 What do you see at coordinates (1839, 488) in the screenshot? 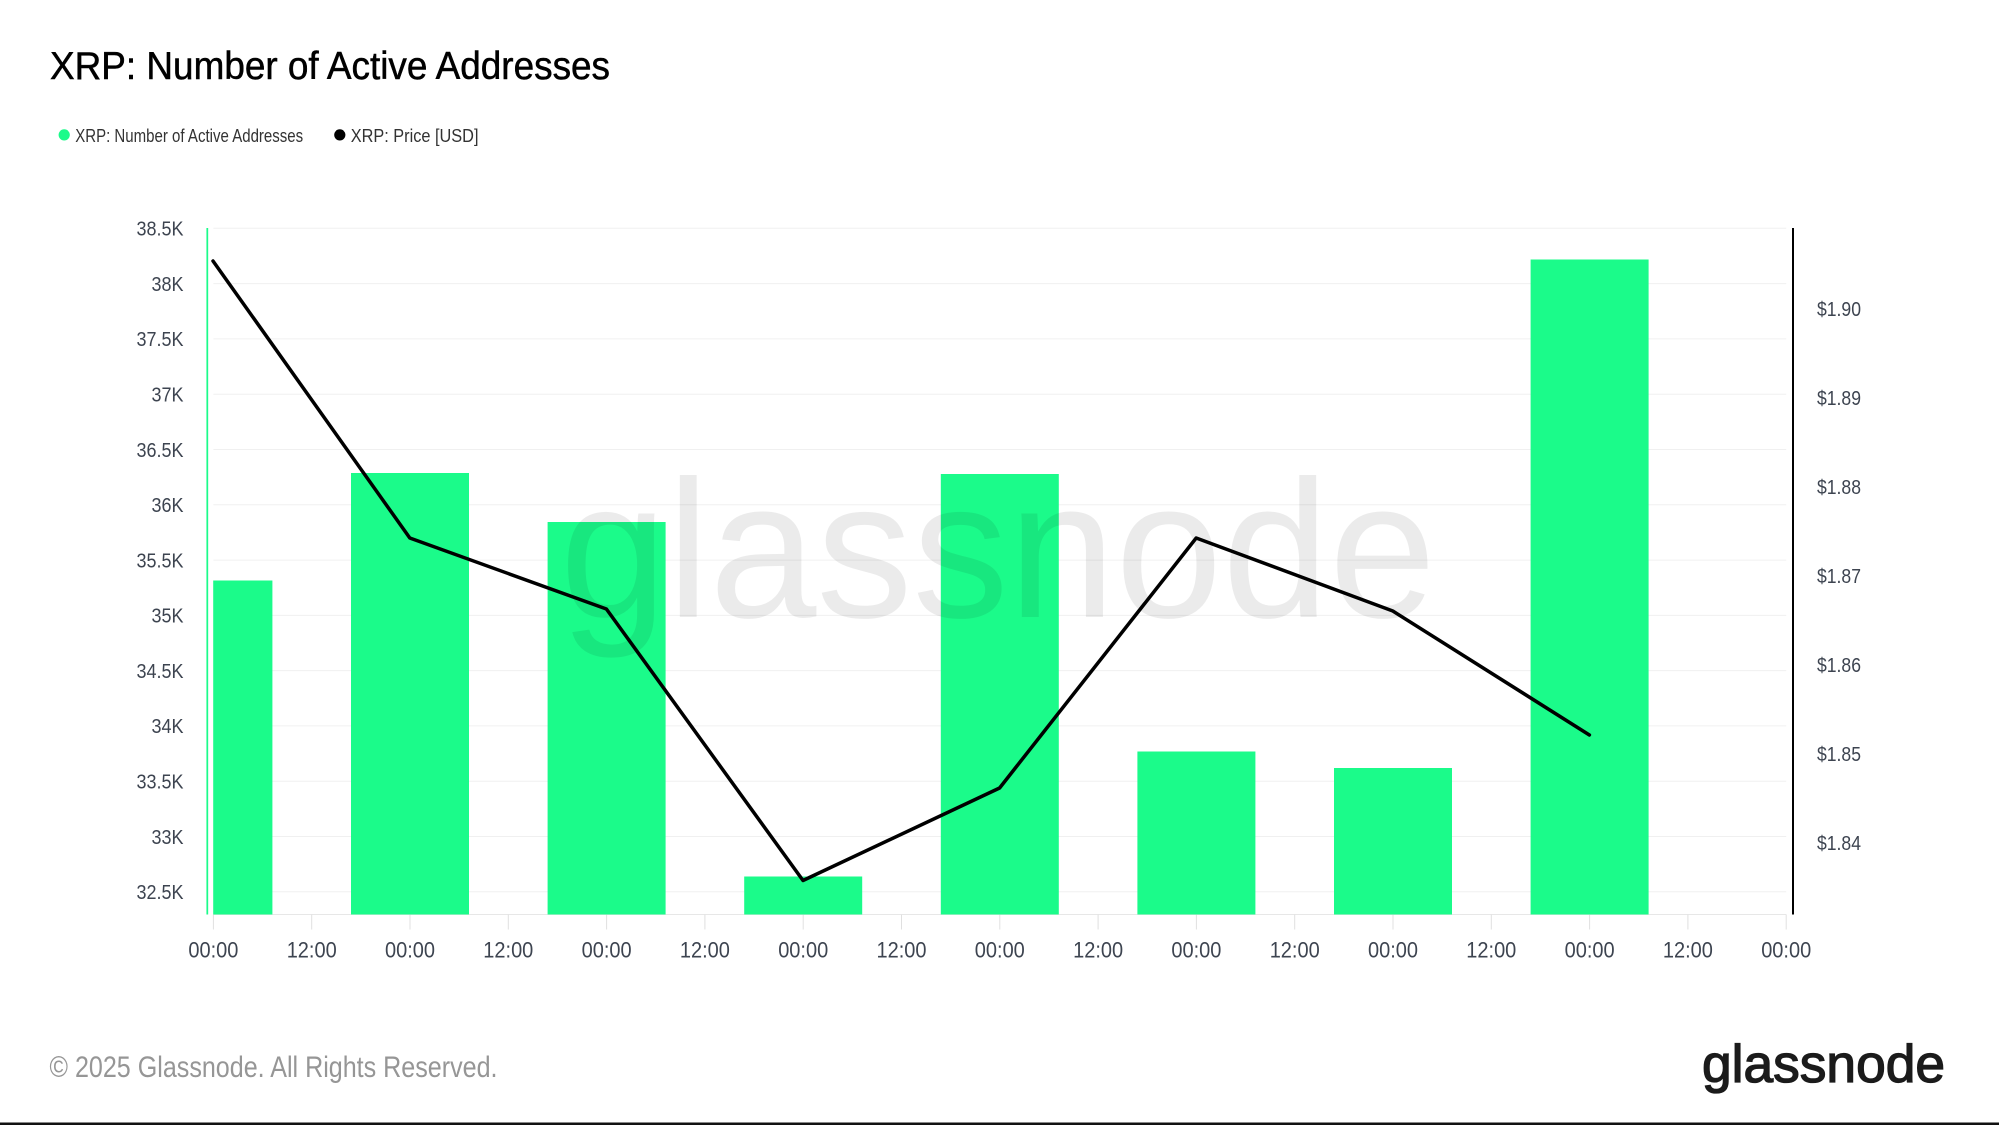
I see `svg-text: $1.88` at bounding box center [1839, 488].